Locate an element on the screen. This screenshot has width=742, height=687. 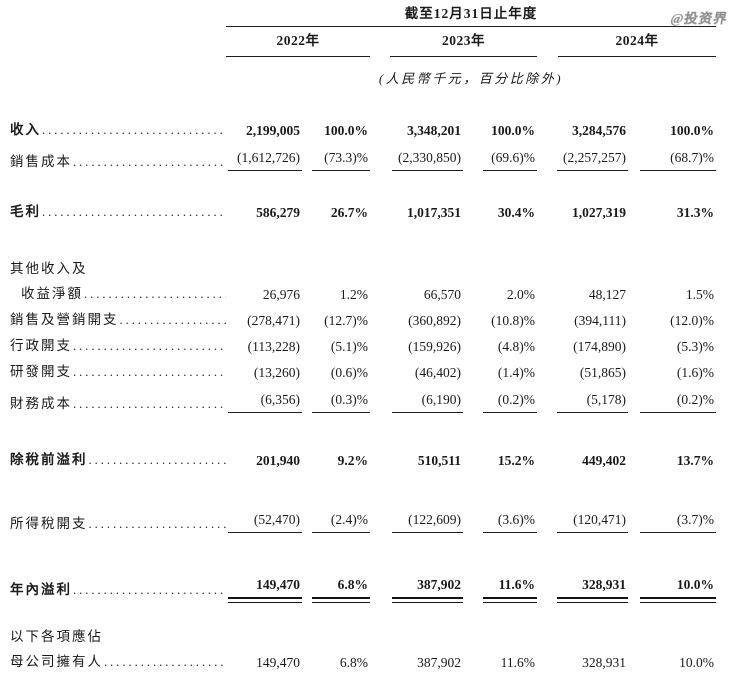
row-label-cell: 除稅前溢利 is located at coordinates (118, 456).